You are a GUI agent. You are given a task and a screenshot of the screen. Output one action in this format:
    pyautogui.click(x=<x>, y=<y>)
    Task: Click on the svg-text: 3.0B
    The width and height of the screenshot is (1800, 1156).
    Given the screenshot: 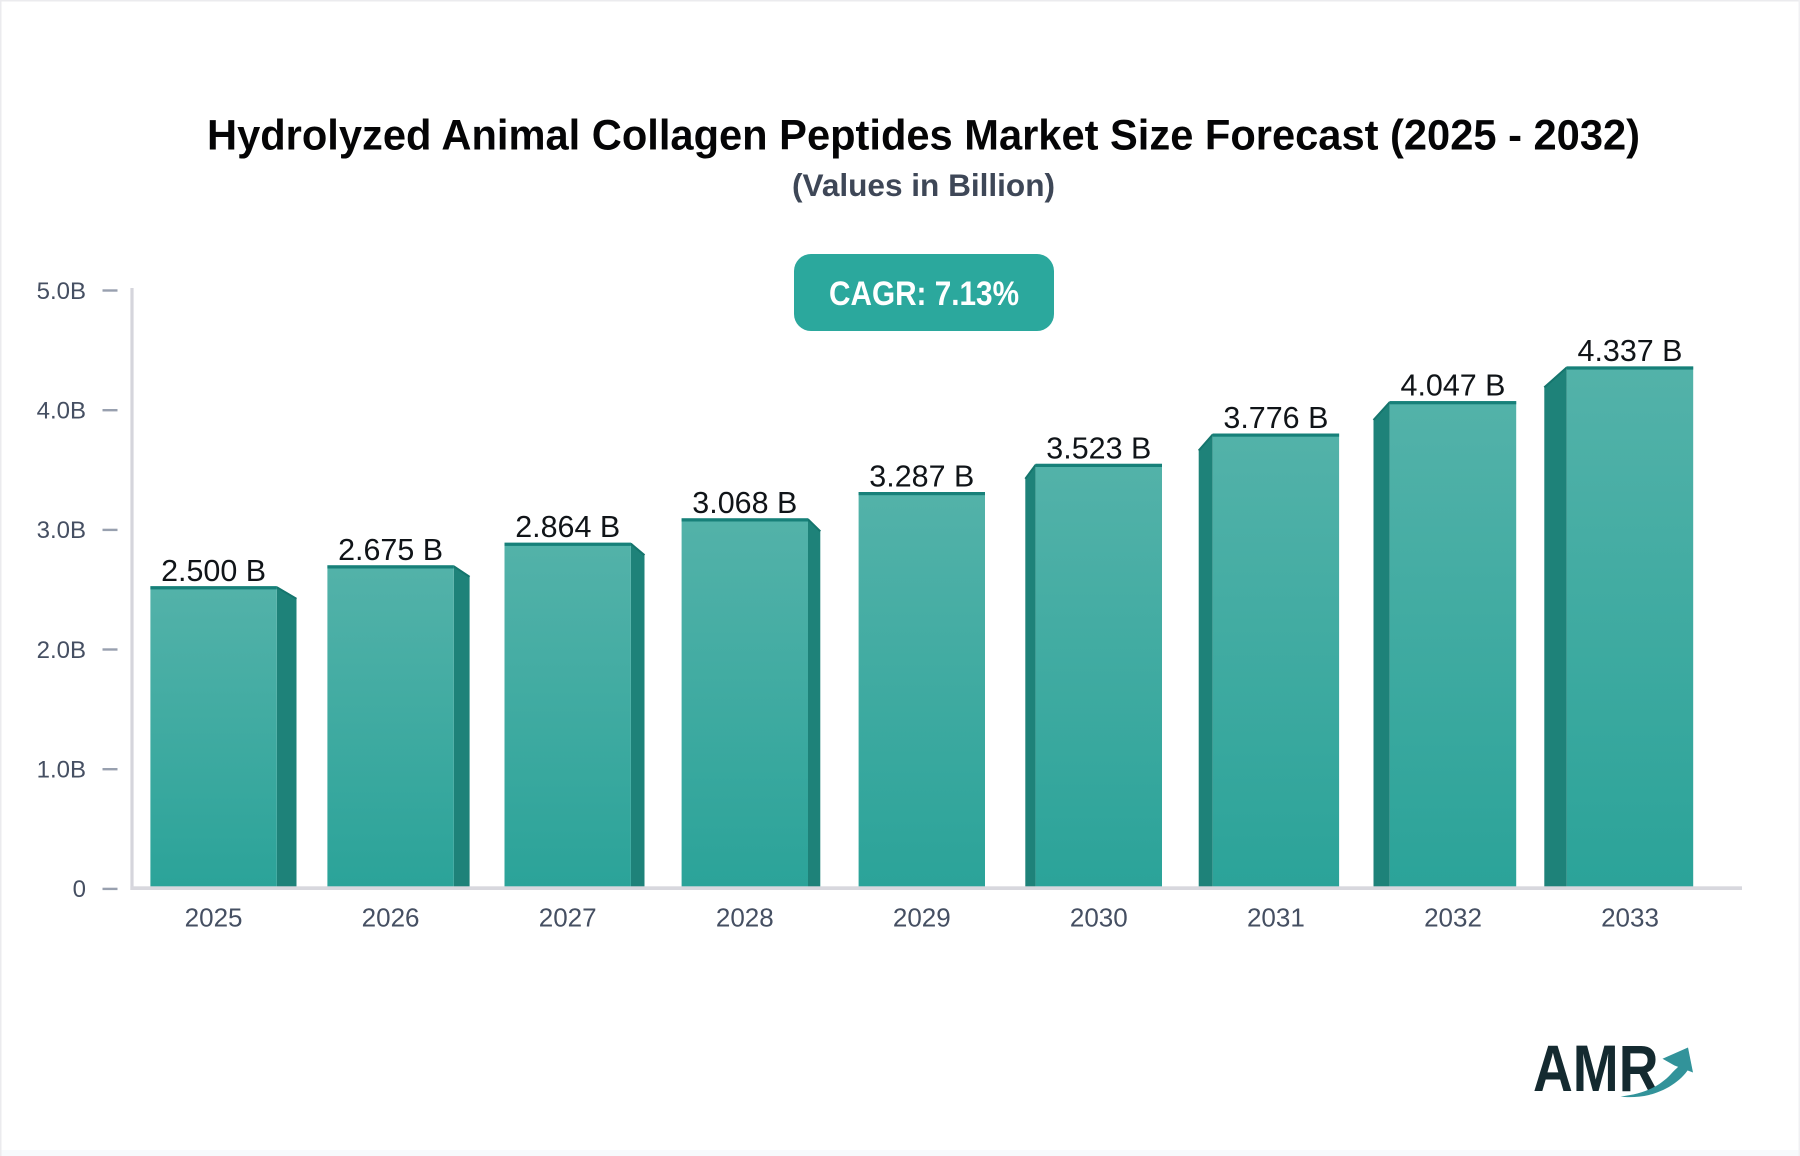 What is the action you would take?
    pyautogui.click(x=61, y=530)
    